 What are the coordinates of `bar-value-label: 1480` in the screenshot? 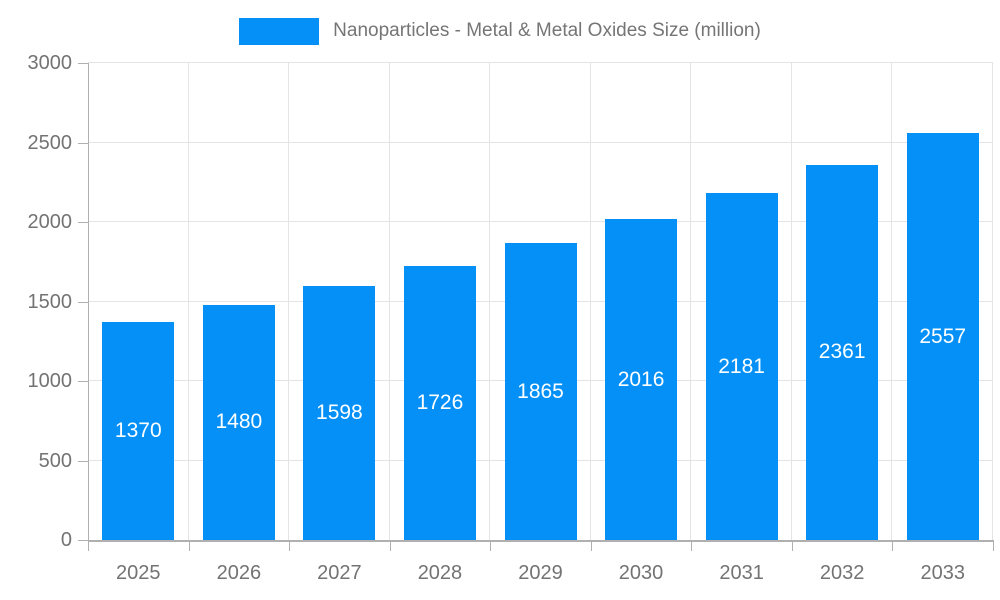 It's located at (239, 422).